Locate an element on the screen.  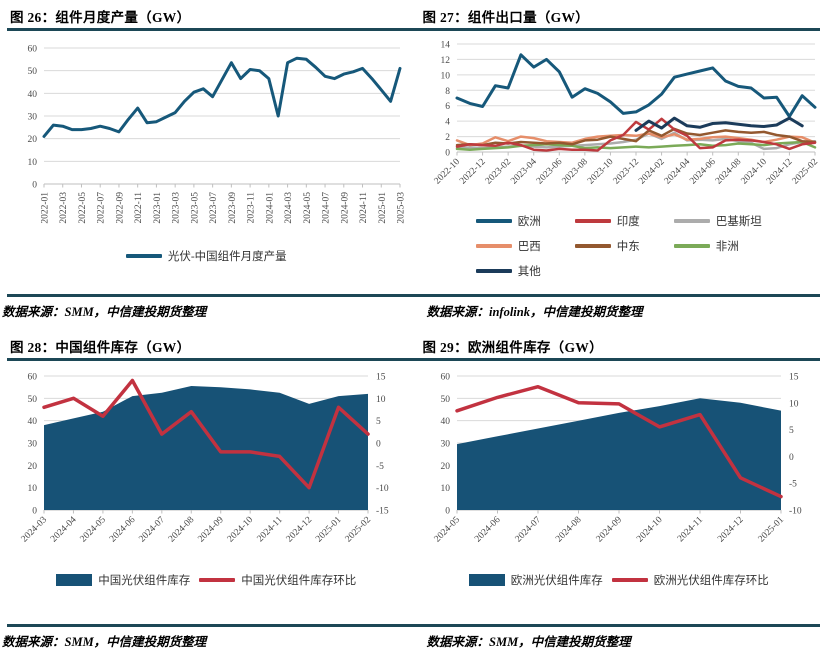
legend-label: 欧洲光伏组件库存 is located at coordinates (556, 581).